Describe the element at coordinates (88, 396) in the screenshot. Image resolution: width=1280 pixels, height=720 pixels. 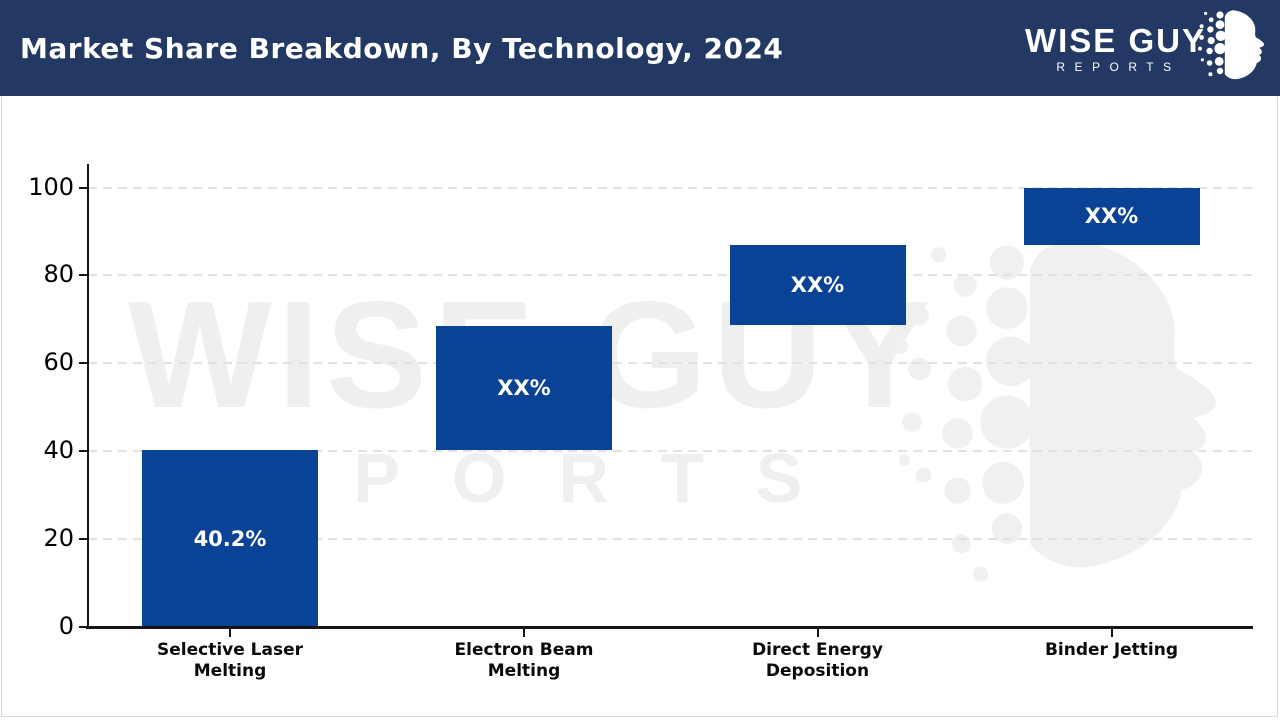
I see `y-axis` at that location.